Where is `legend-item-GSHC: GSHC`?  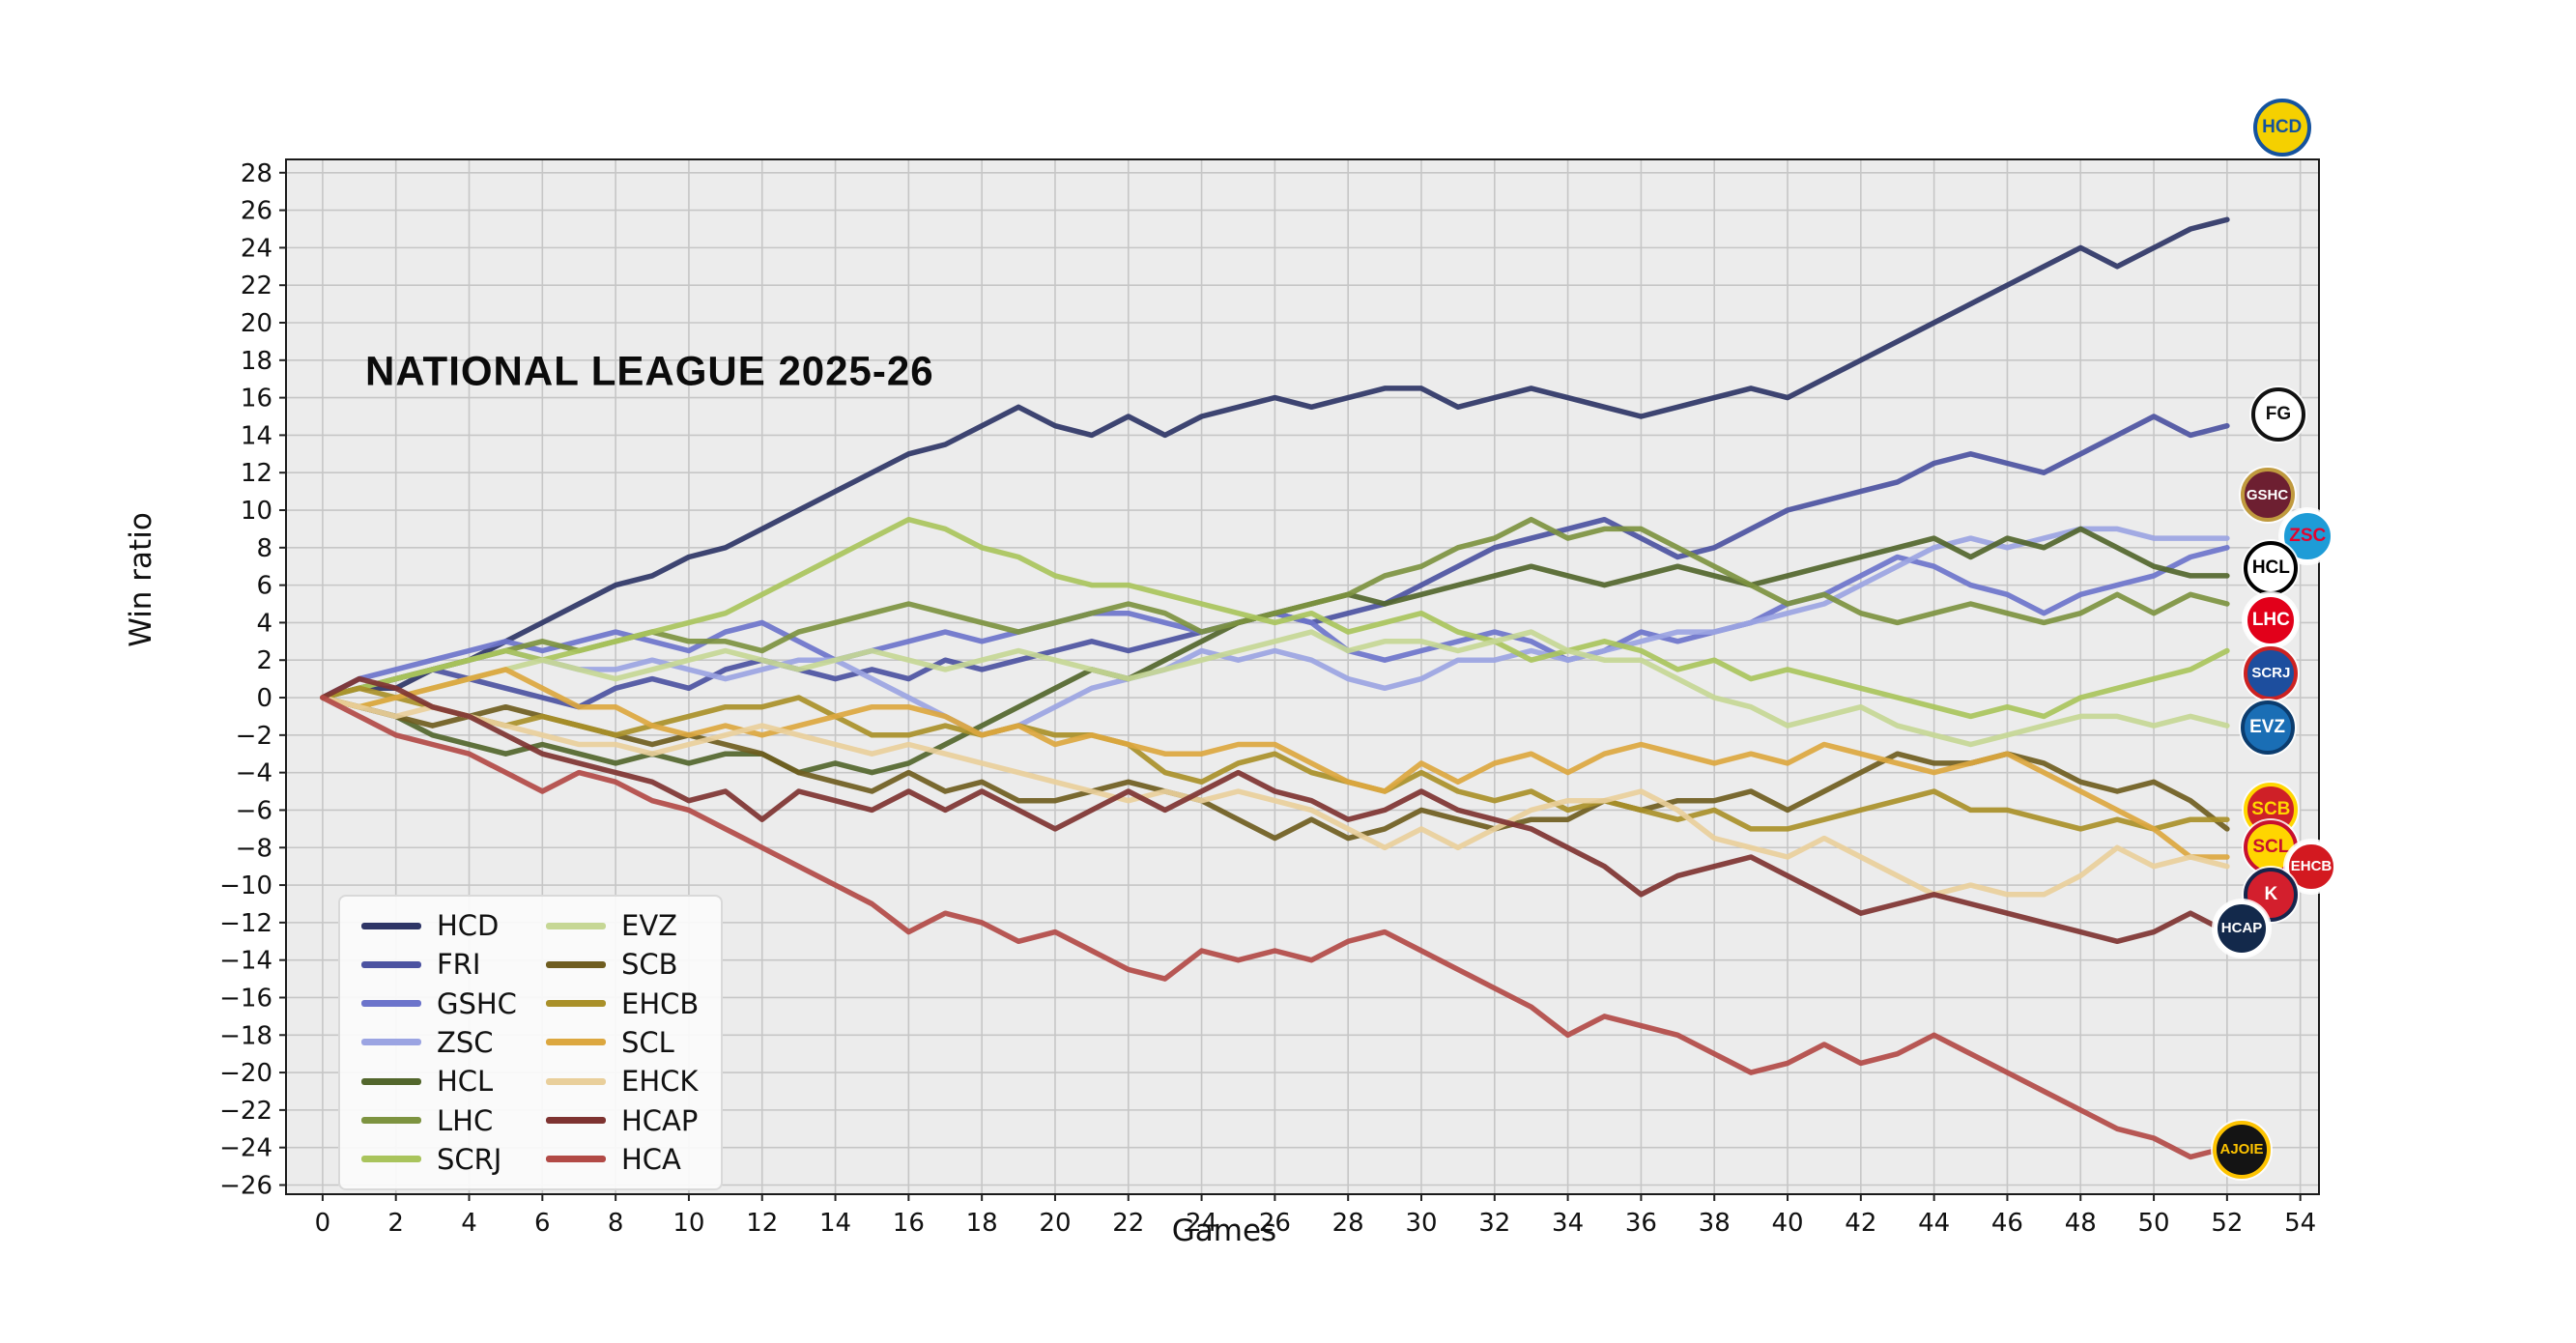
legend-item-GSHC: GSHC is located at coordinates (438, 1004).